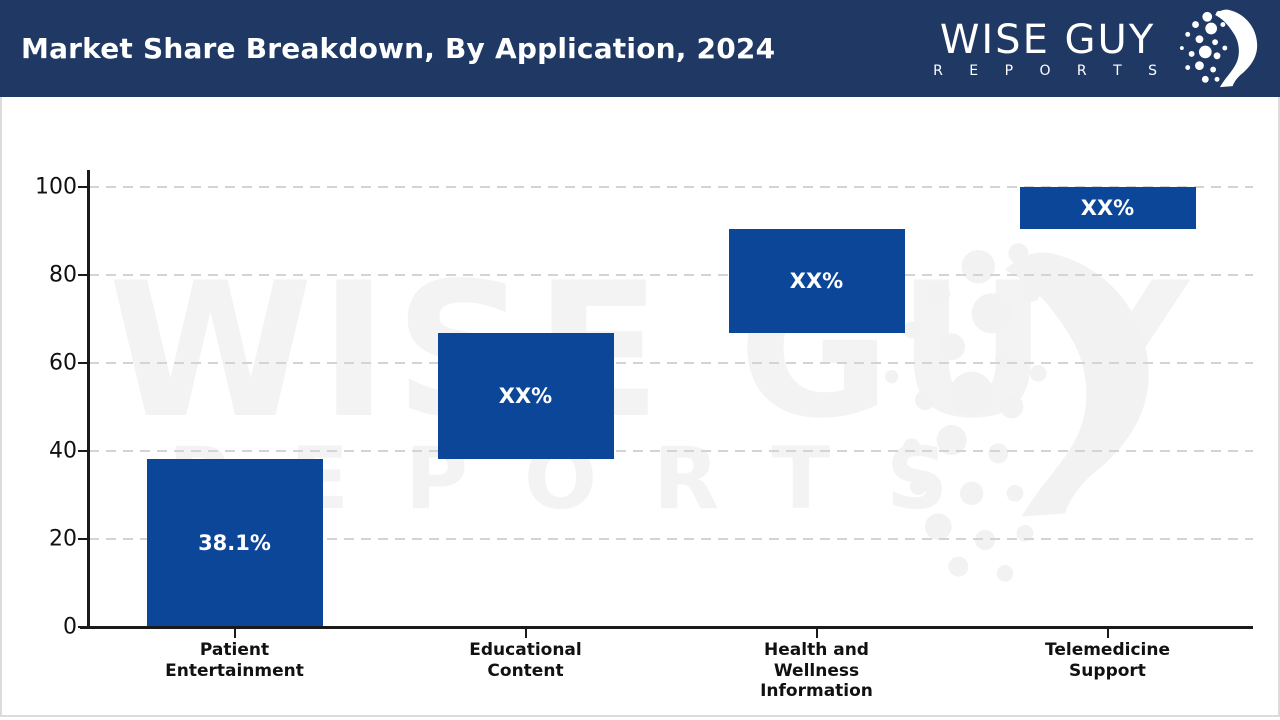  Describe the element at coordinates (88, 399) in the screenshot. I see `y-axis-spine` at that location.